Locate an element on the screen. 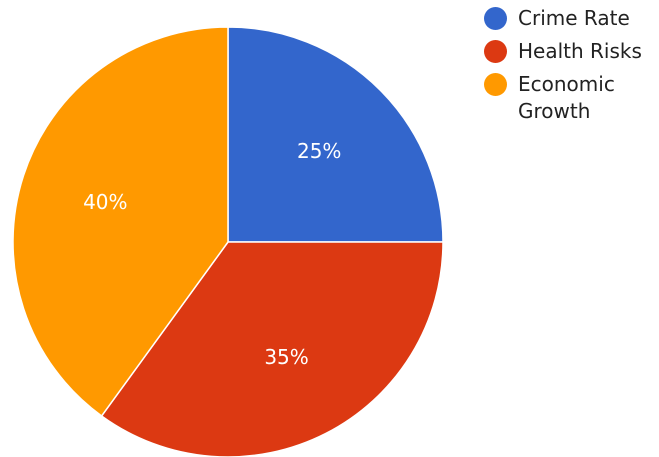  chart-legend: Crime Rate Health Risks Economic Growth is located at coordinates (569, 68).